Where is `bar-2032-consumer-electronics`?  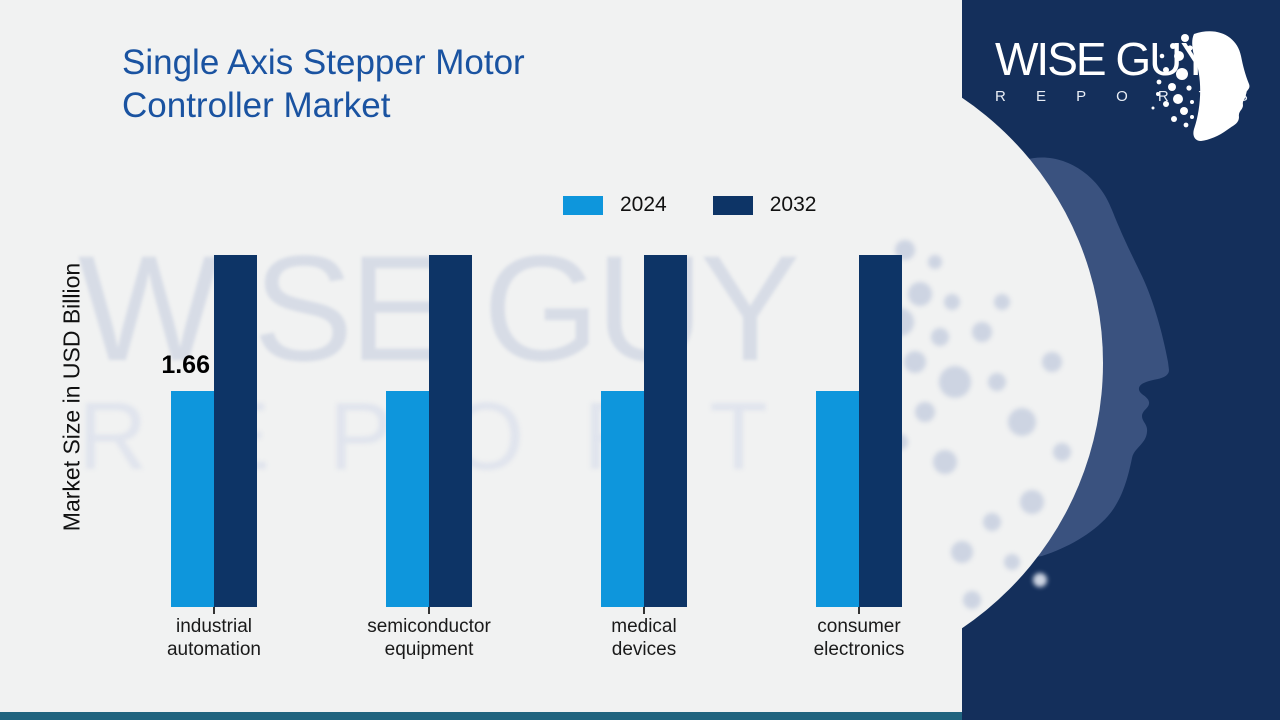
bar-2032-consumer-electronics is located at coordinates (880, 431).